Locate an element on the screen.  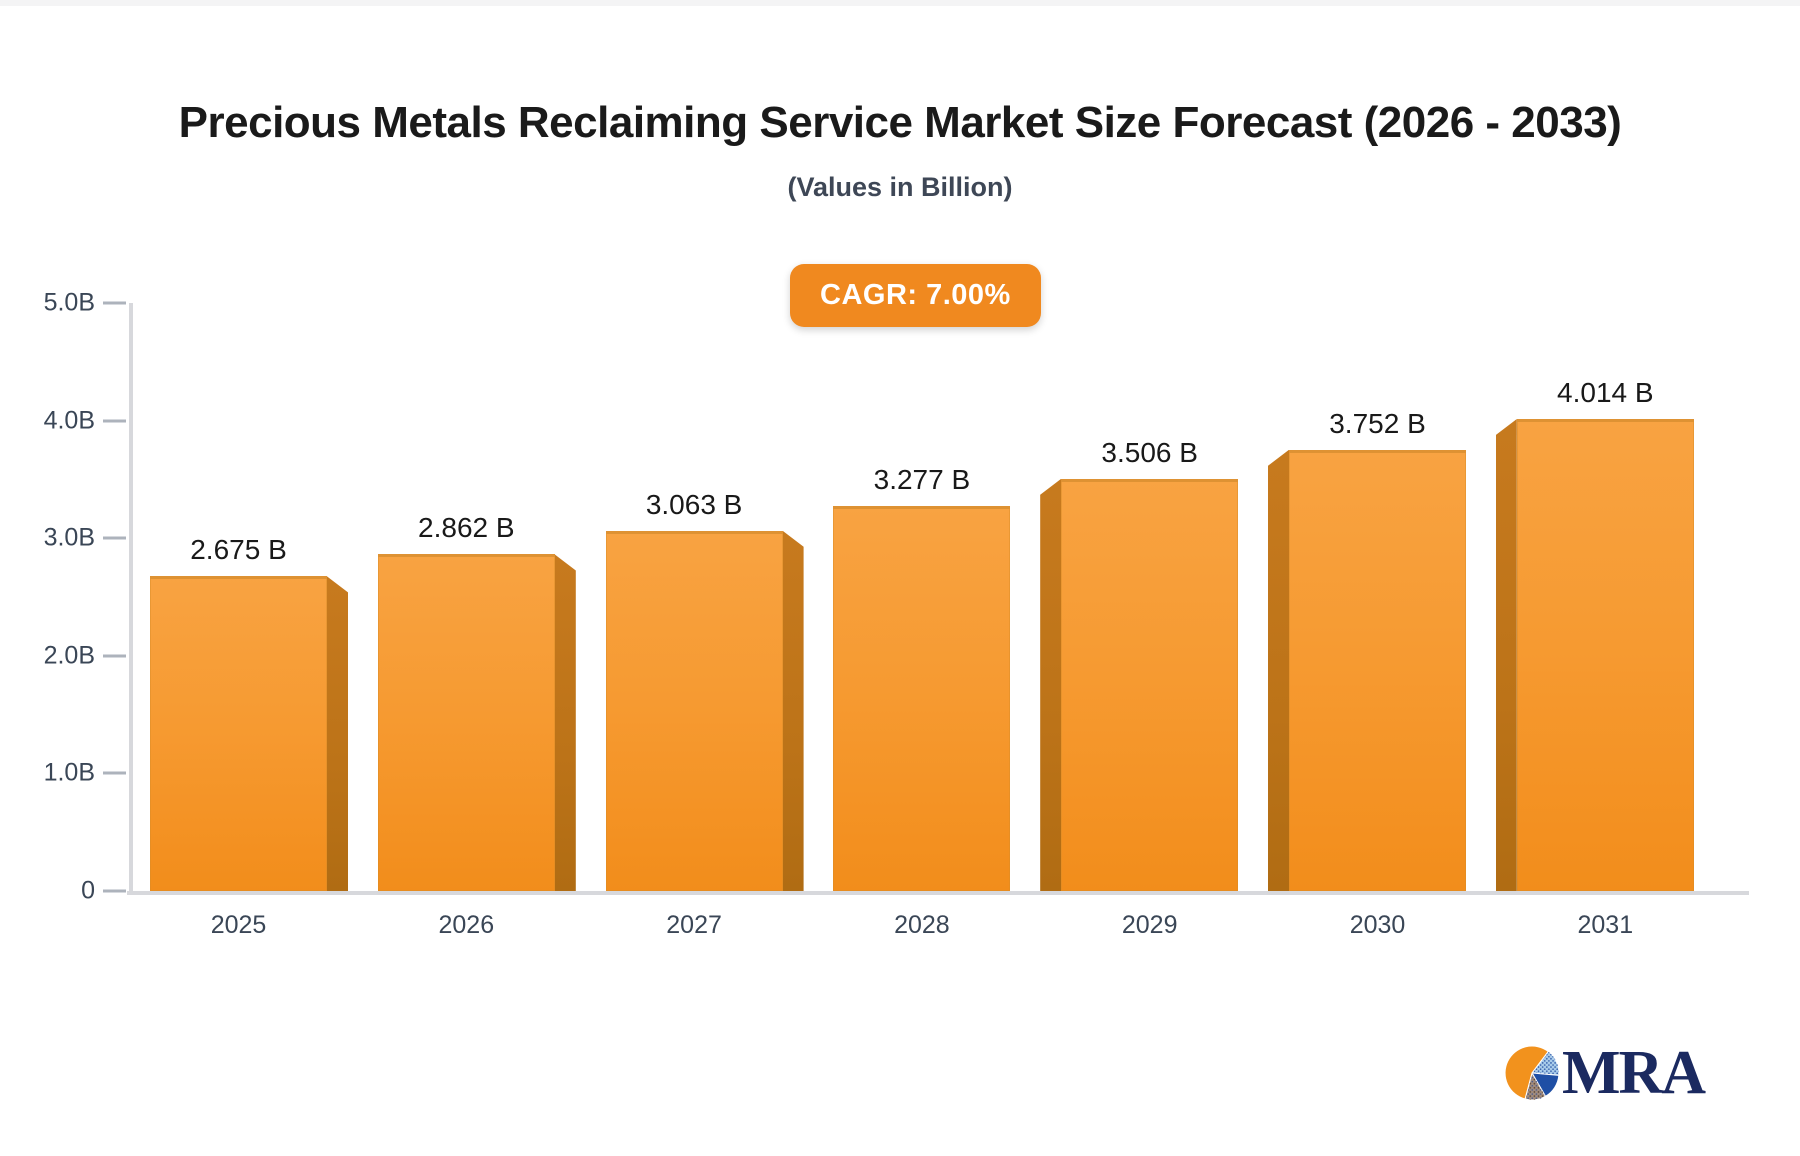
brand-logo: MRA is located at coordinates (1605, 1073).